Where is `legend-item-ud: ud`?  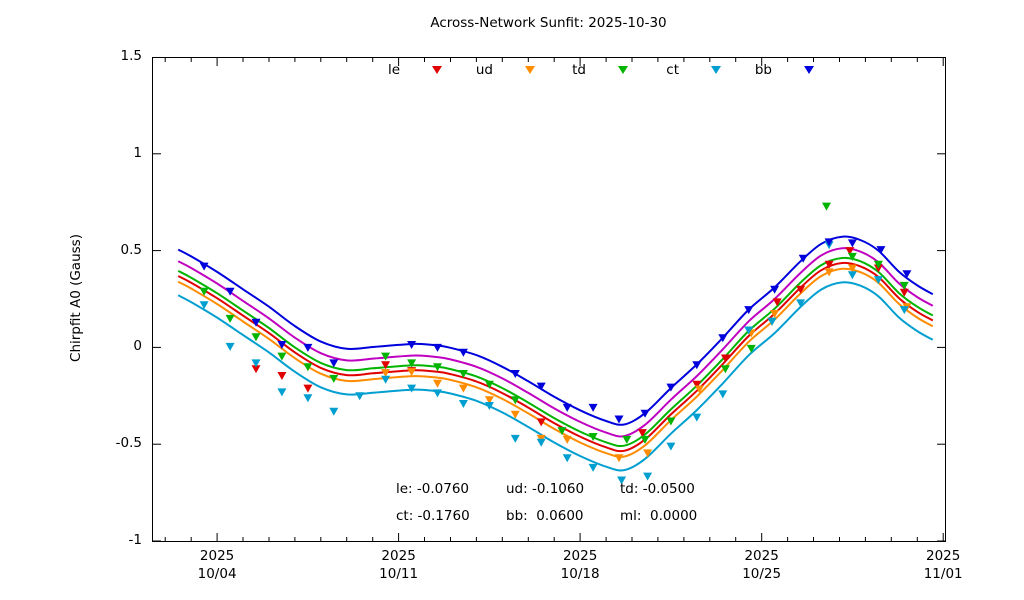
legend-item-ud: ud is located at coordinates (489, 70).